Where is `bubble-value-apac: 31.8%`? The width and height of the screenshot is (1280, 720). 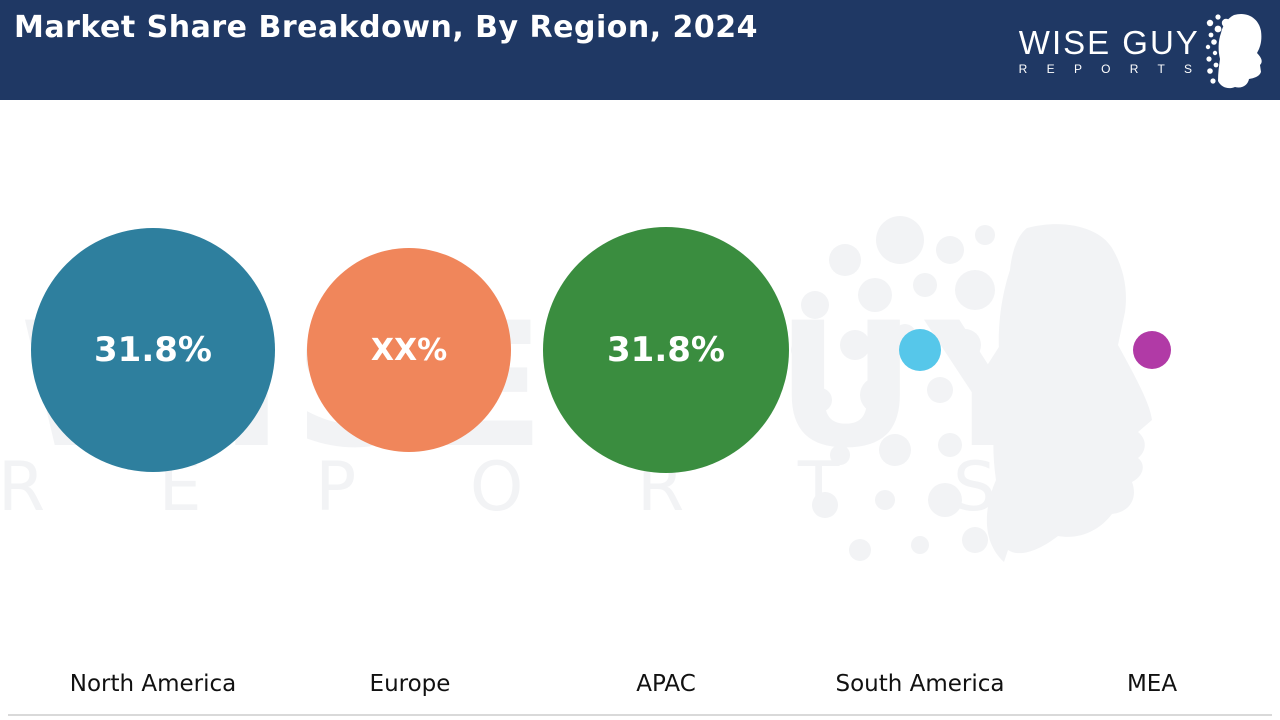 bubble-value-apac: 31.8% is located at coordinates (666, 350).